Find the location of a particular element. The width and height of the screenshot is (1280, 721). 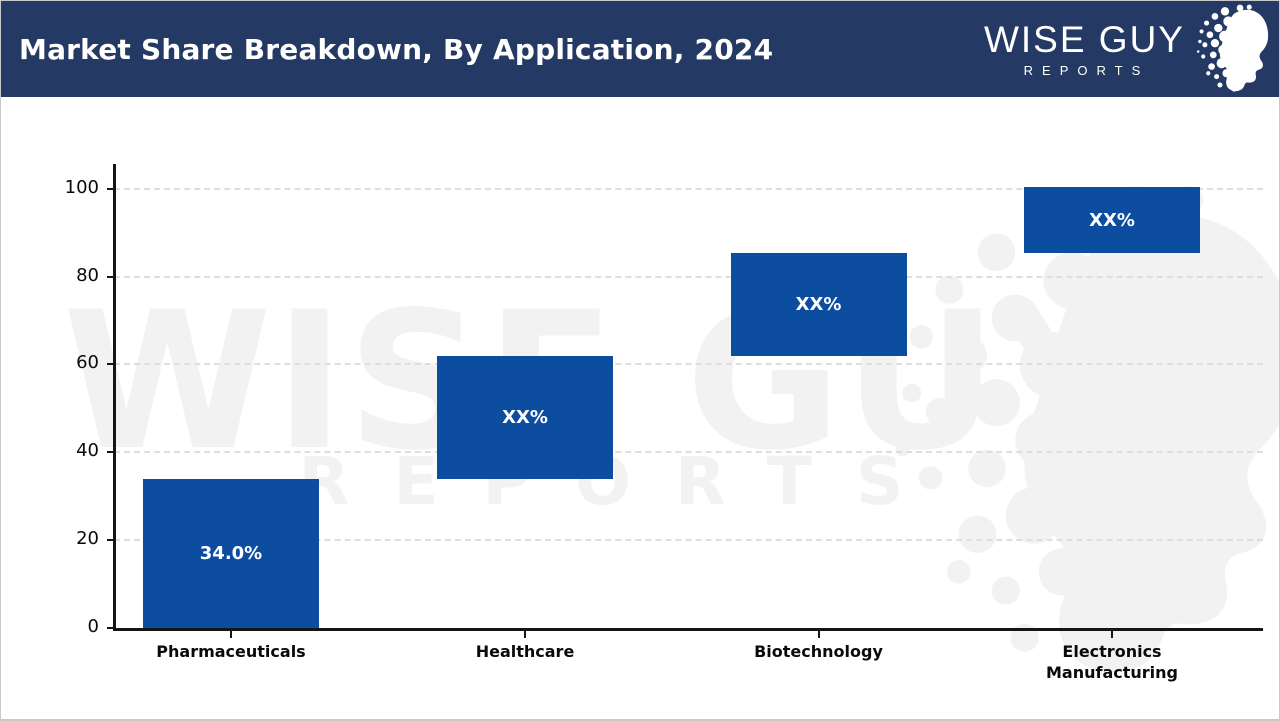

bar-segment: 34.0% is located at coordinates (231, 553).